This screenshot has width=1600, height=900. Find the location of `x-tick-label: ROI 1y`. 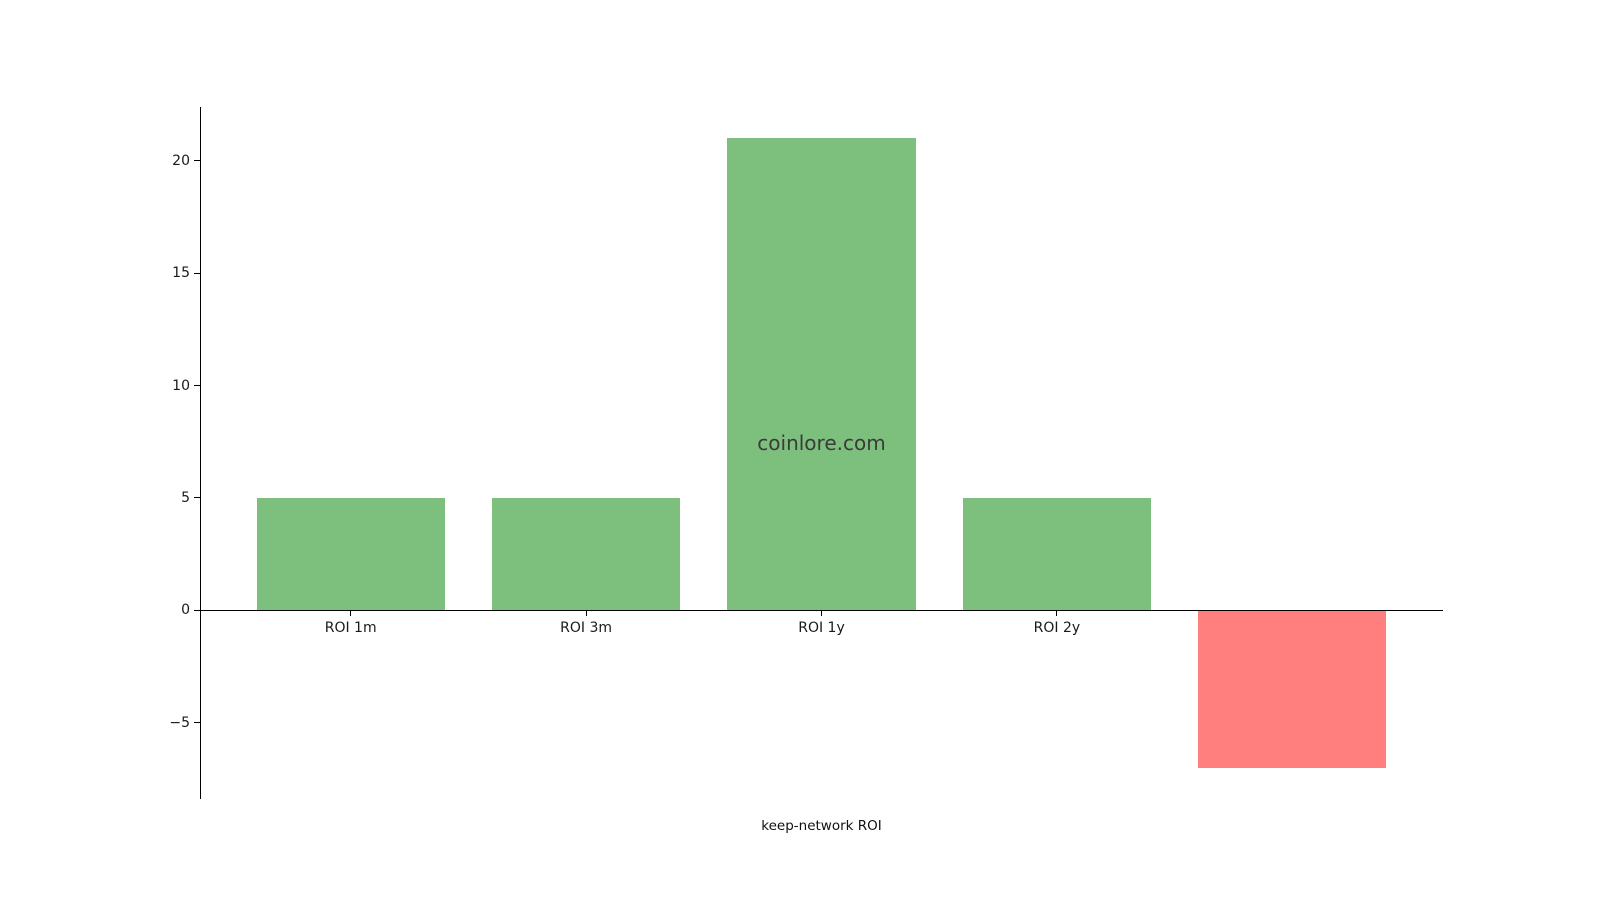

x-tick-label: ROI 1y is located at coordinates (821, 628).